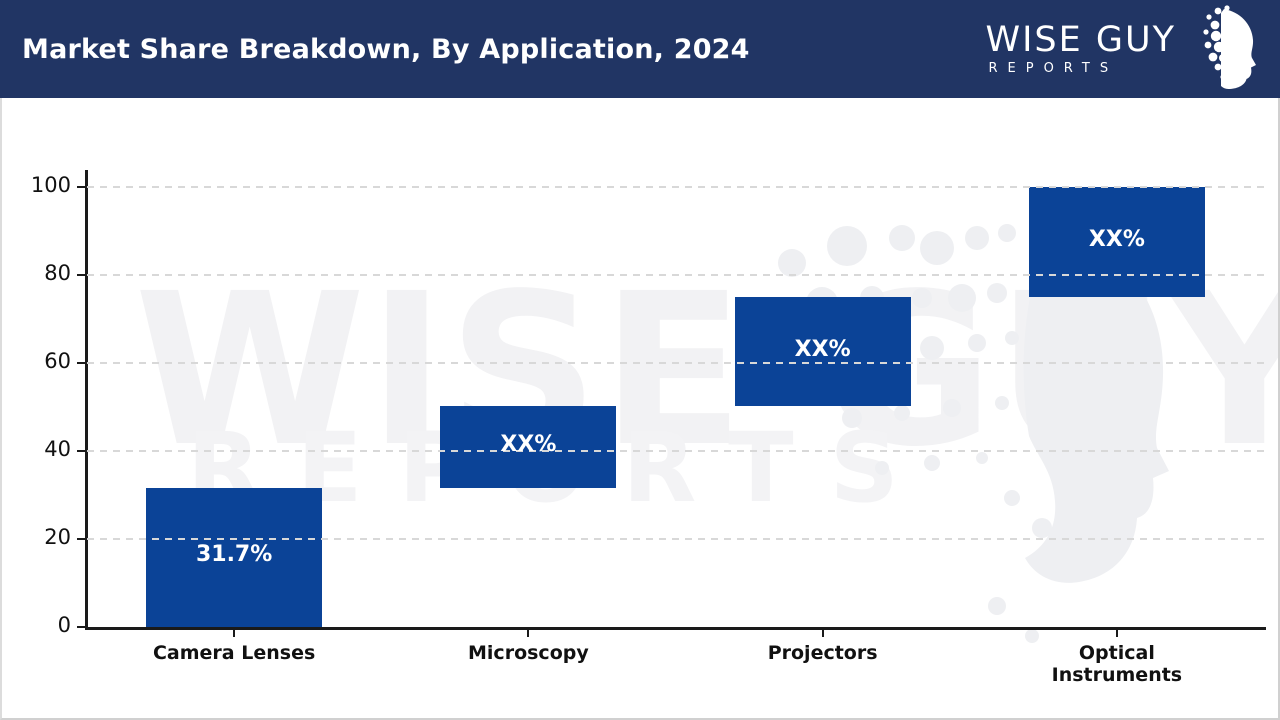 The image size is (1280, 720). I want to click on bar-optical-instruments, so click(1116, 242).